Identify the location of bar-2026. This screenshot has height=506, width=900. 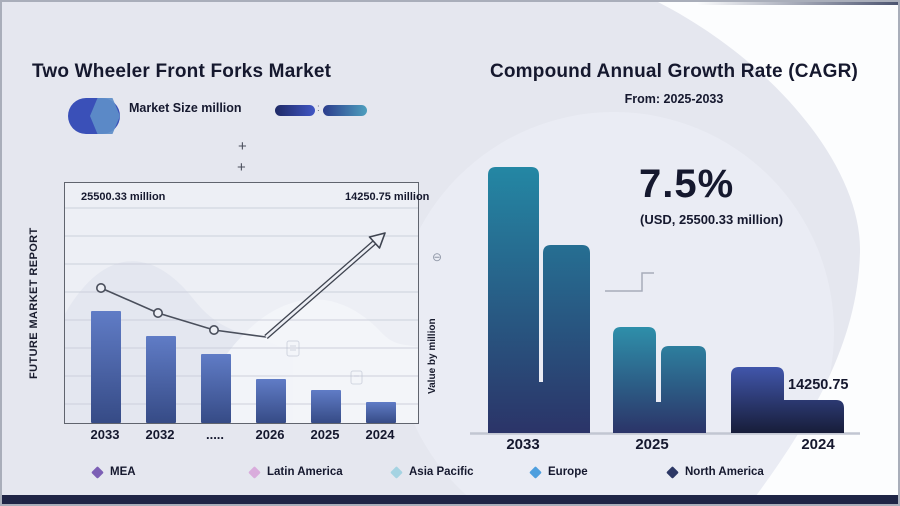
(271, 401).